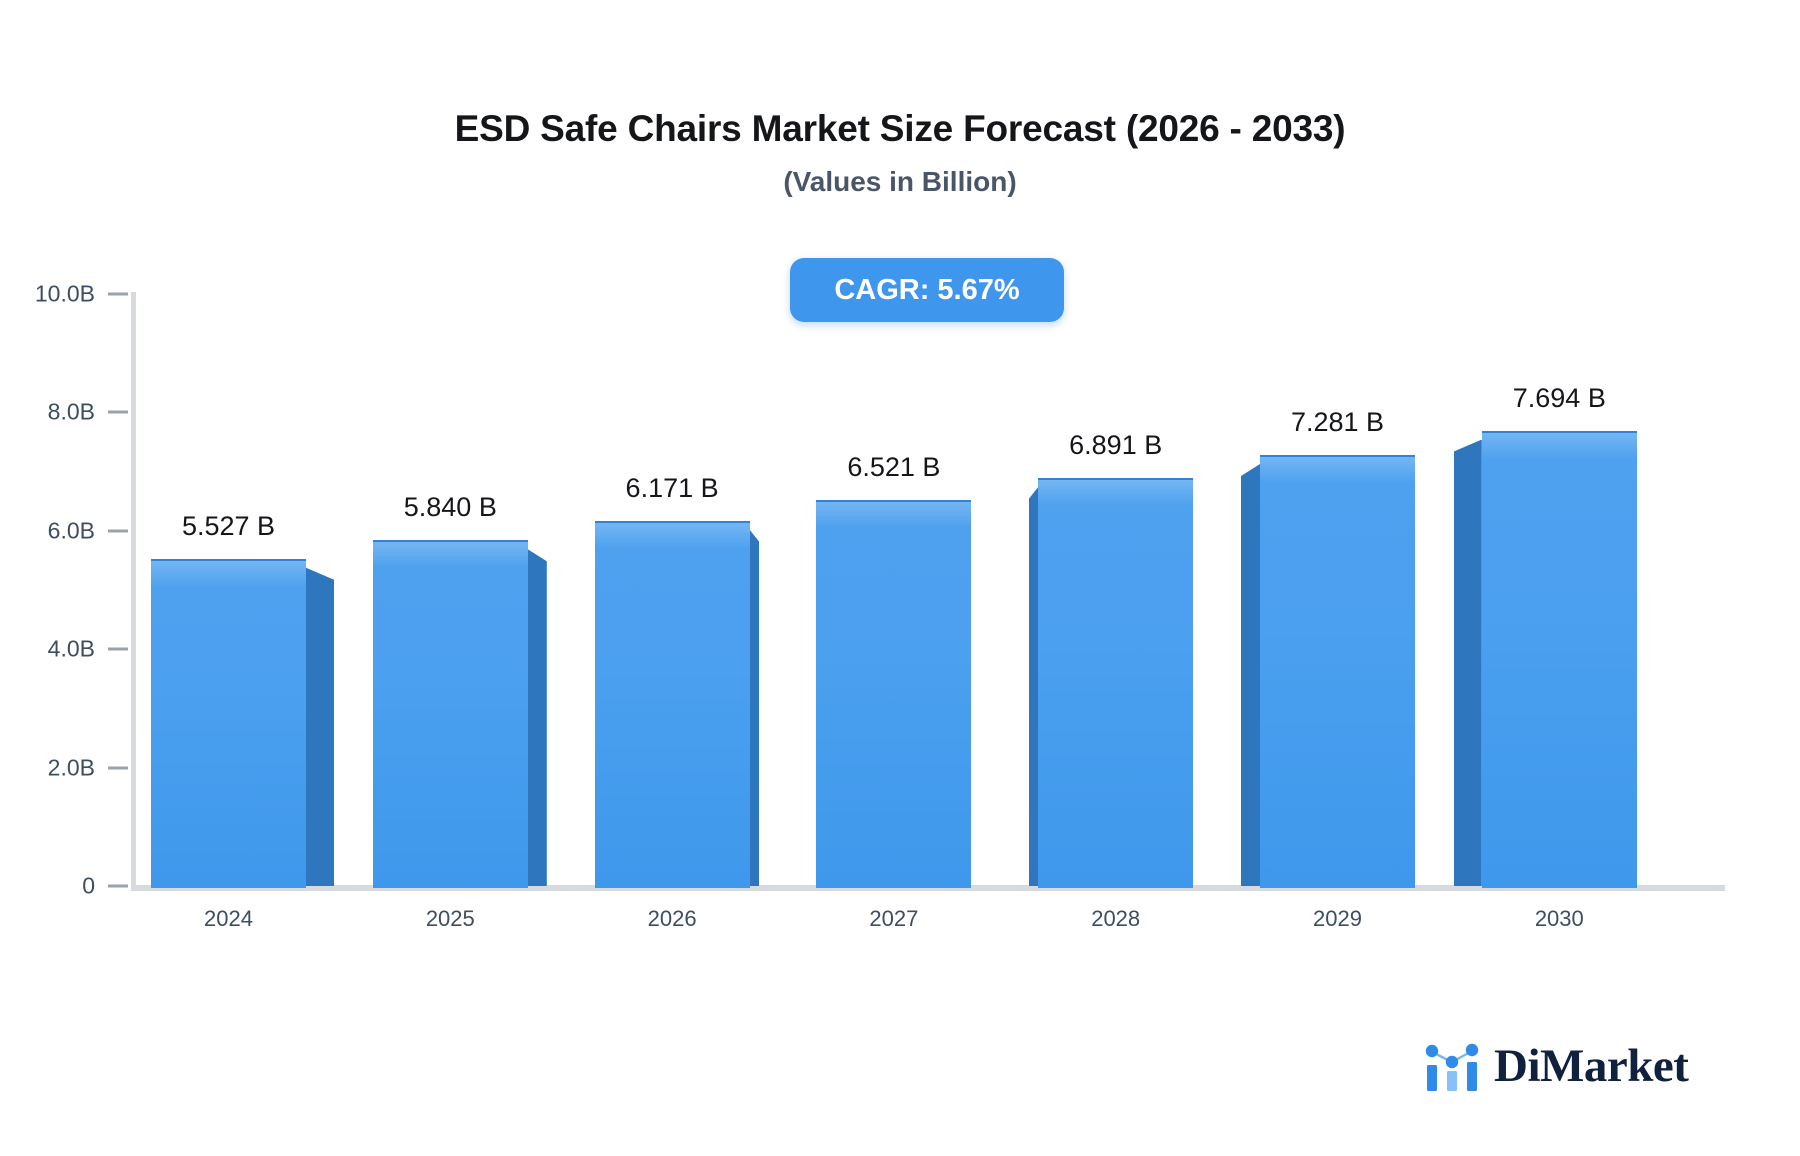 The image size is (1800, 1156). I want to click on x-axis-tick-label: 2028, so click(1116, 918).